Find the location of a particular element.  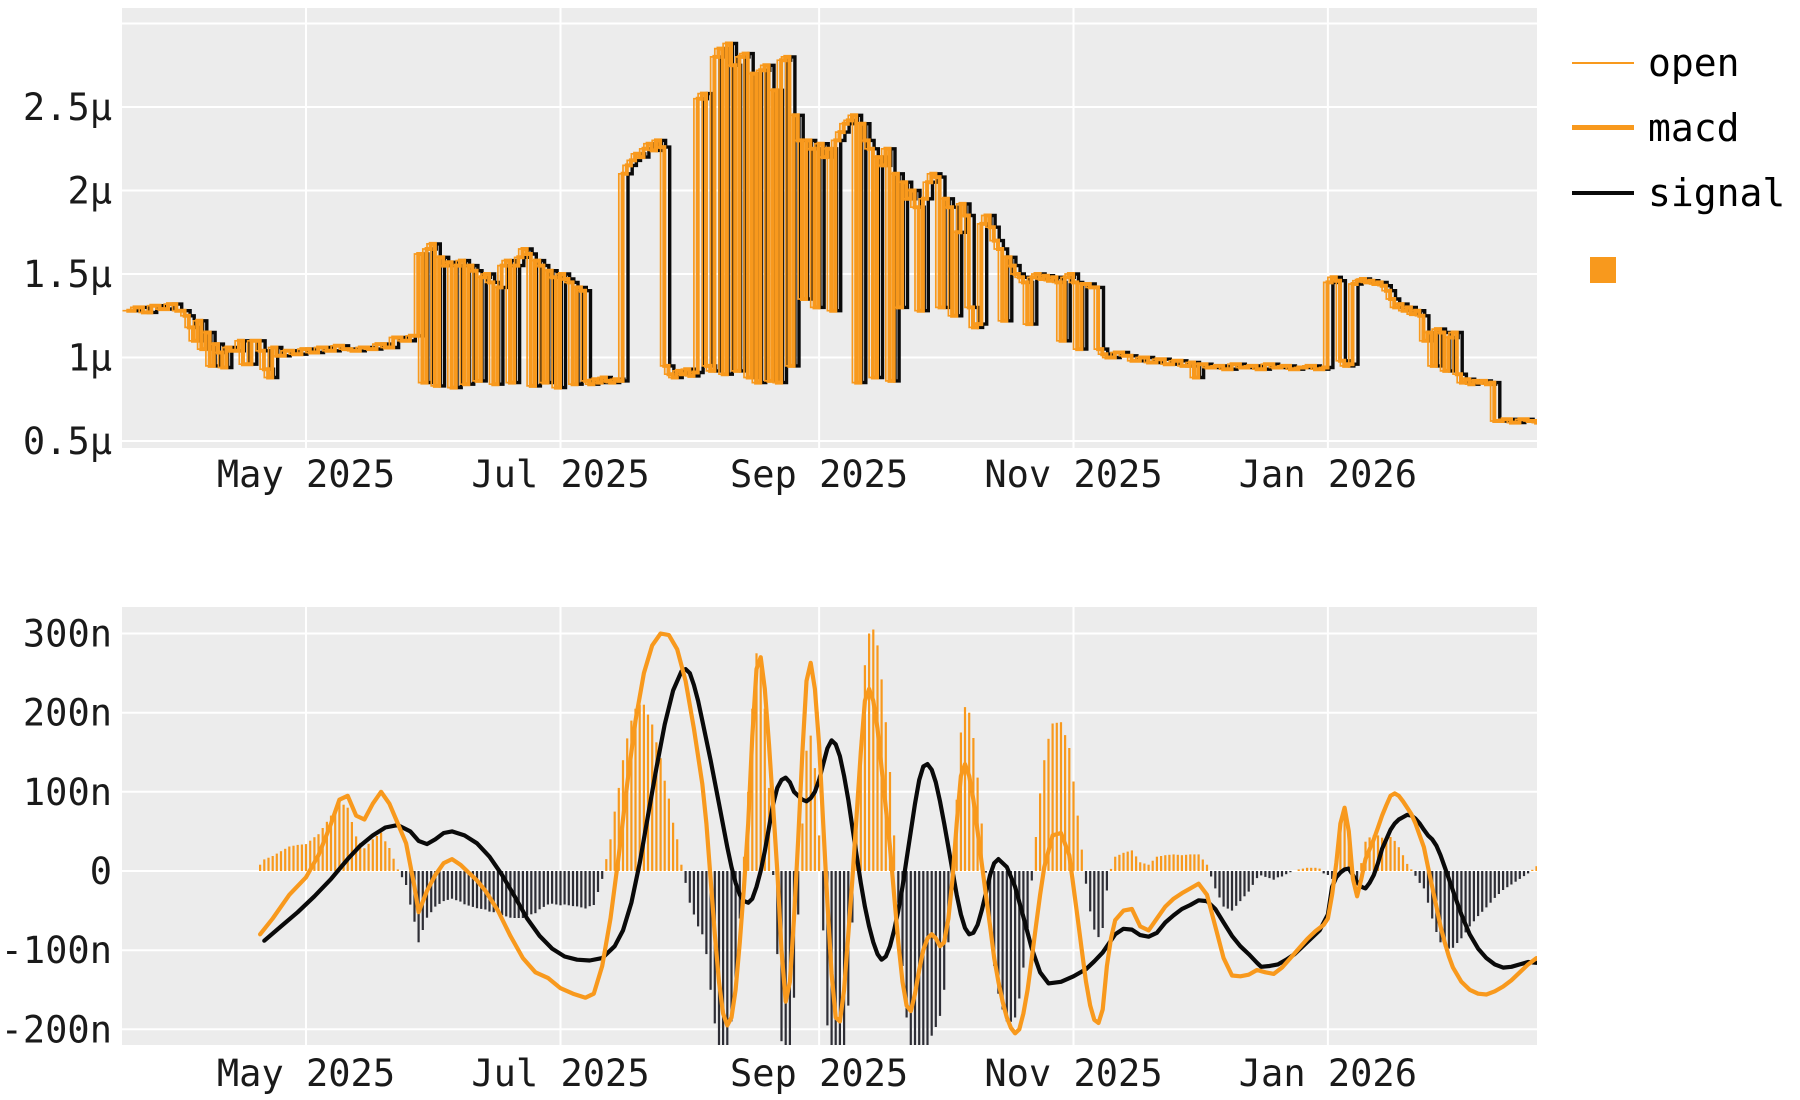

legend-item-signal: signal is located at coordinates (1685, 192).